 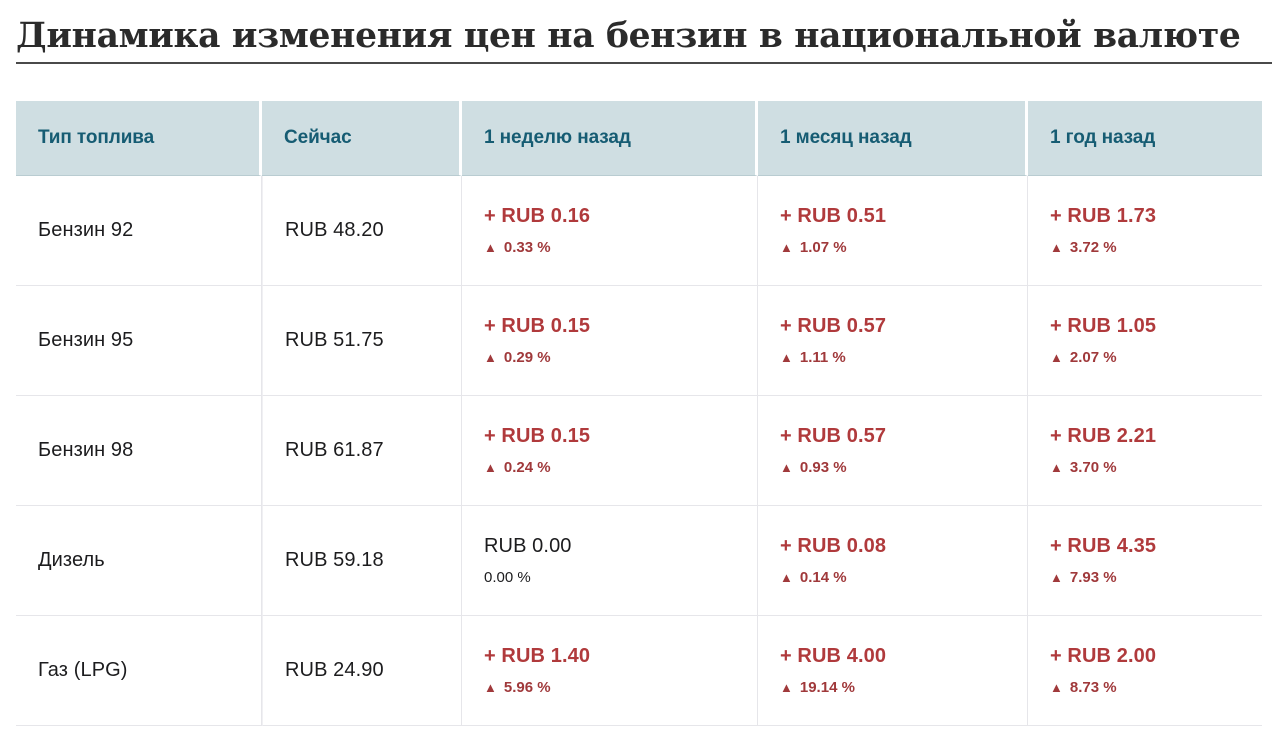 What do you see at coordinates (1103, 216) in the screenshot?
I see `change-year-amount: + RUB 1.73` at bounding box center [1103, 216].